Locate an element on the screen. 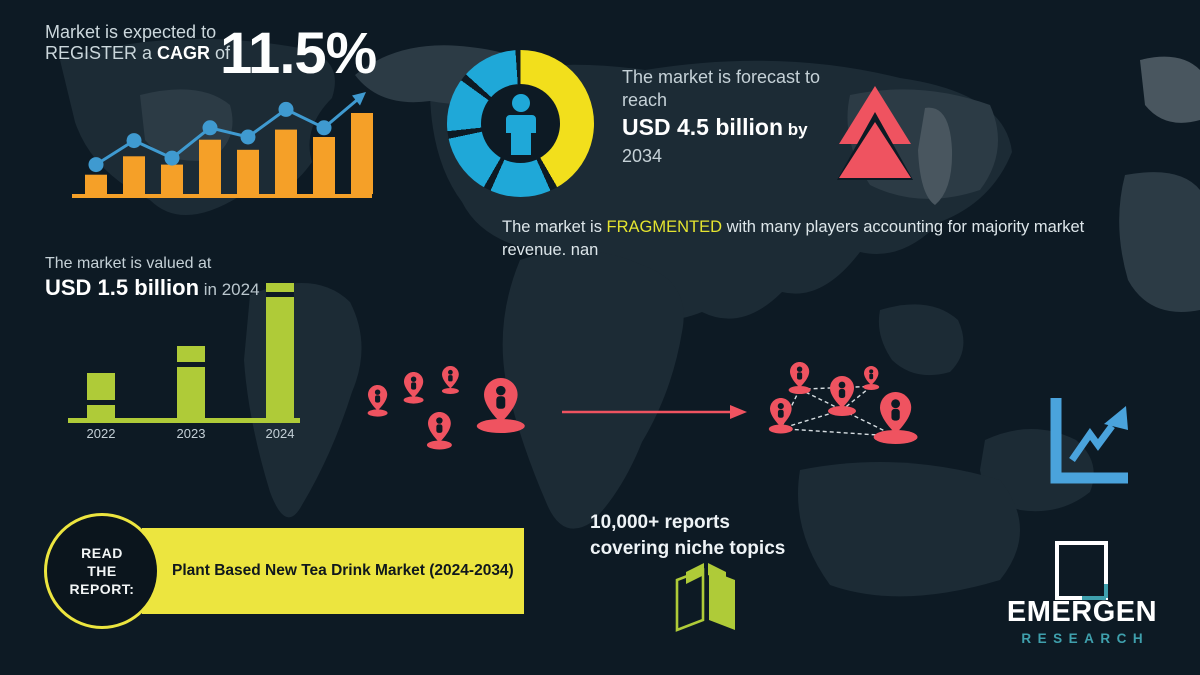  read-report-button: READ THE REPORT: is located at coordinates (102, 571).